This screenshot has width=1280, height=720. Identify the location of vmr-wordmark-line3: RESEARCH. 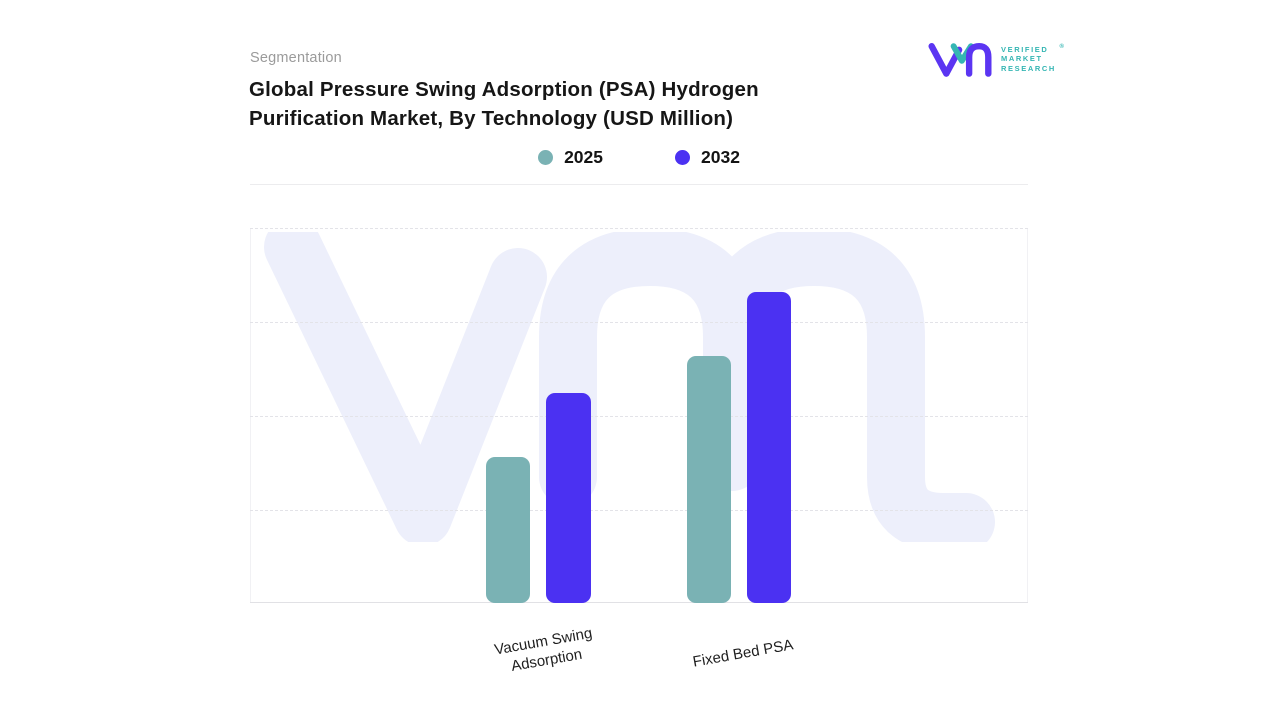
(1028, 68).